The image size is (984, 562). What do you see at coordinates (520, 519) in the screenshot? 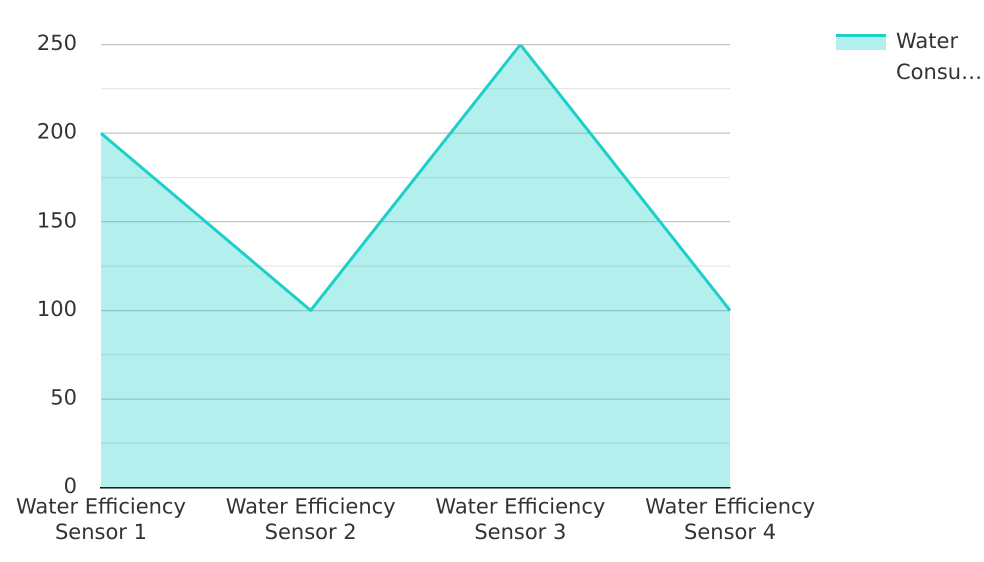
I see `x-tick-label: Water Efficiency Sensor 3` at bounding box center [520, 519].